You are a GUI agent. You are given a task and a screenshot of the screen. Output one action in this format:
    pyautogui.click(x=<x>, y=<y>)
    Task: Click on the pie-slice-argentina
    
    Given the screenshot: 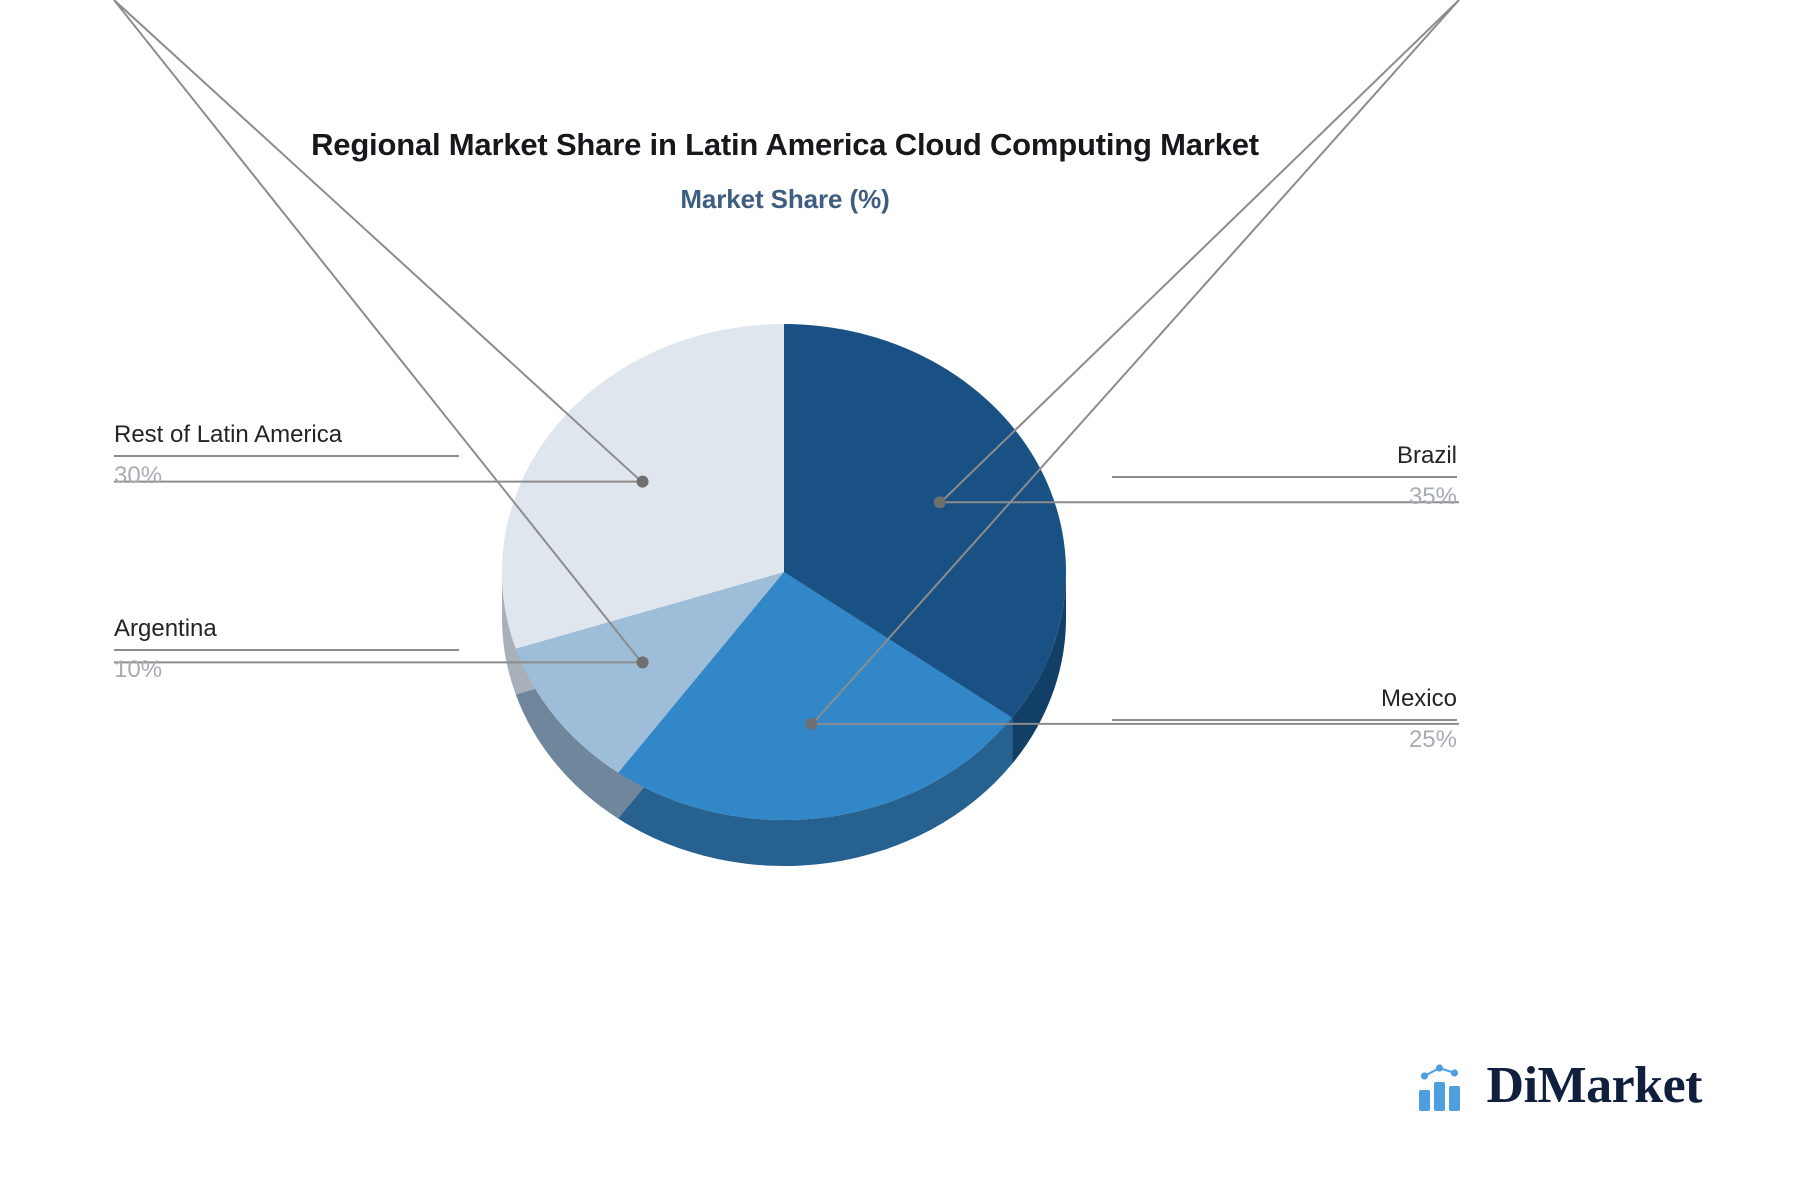 What is the action you would take?
    pyautogui.click(x=649, y=672)
    